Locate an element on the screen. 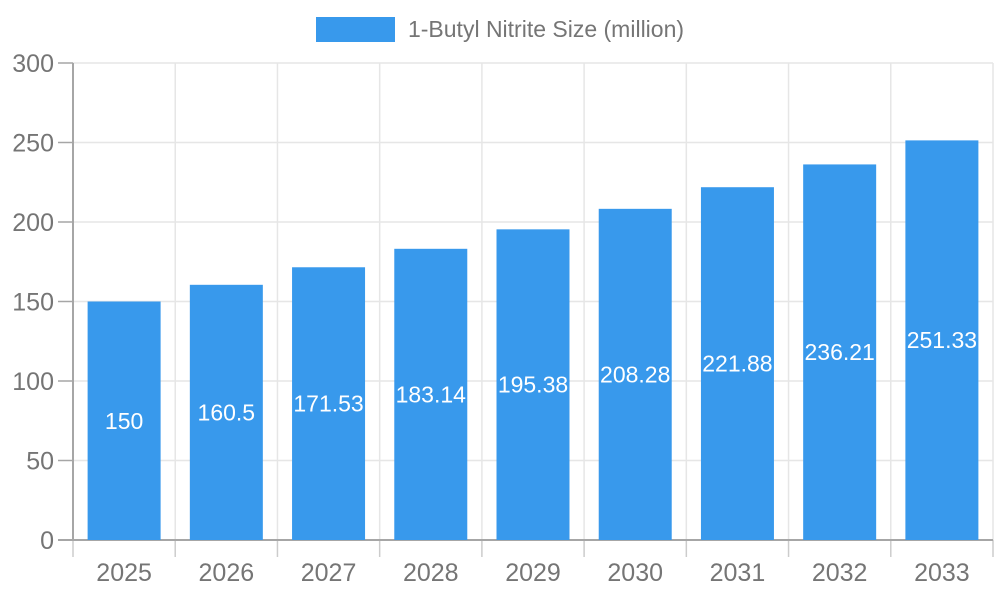 Image resolution: width=1000 pixels, height=600 pixels. legend-label: 1-Butyl Nitrite Size (million) is located at coordinates (546, 29).